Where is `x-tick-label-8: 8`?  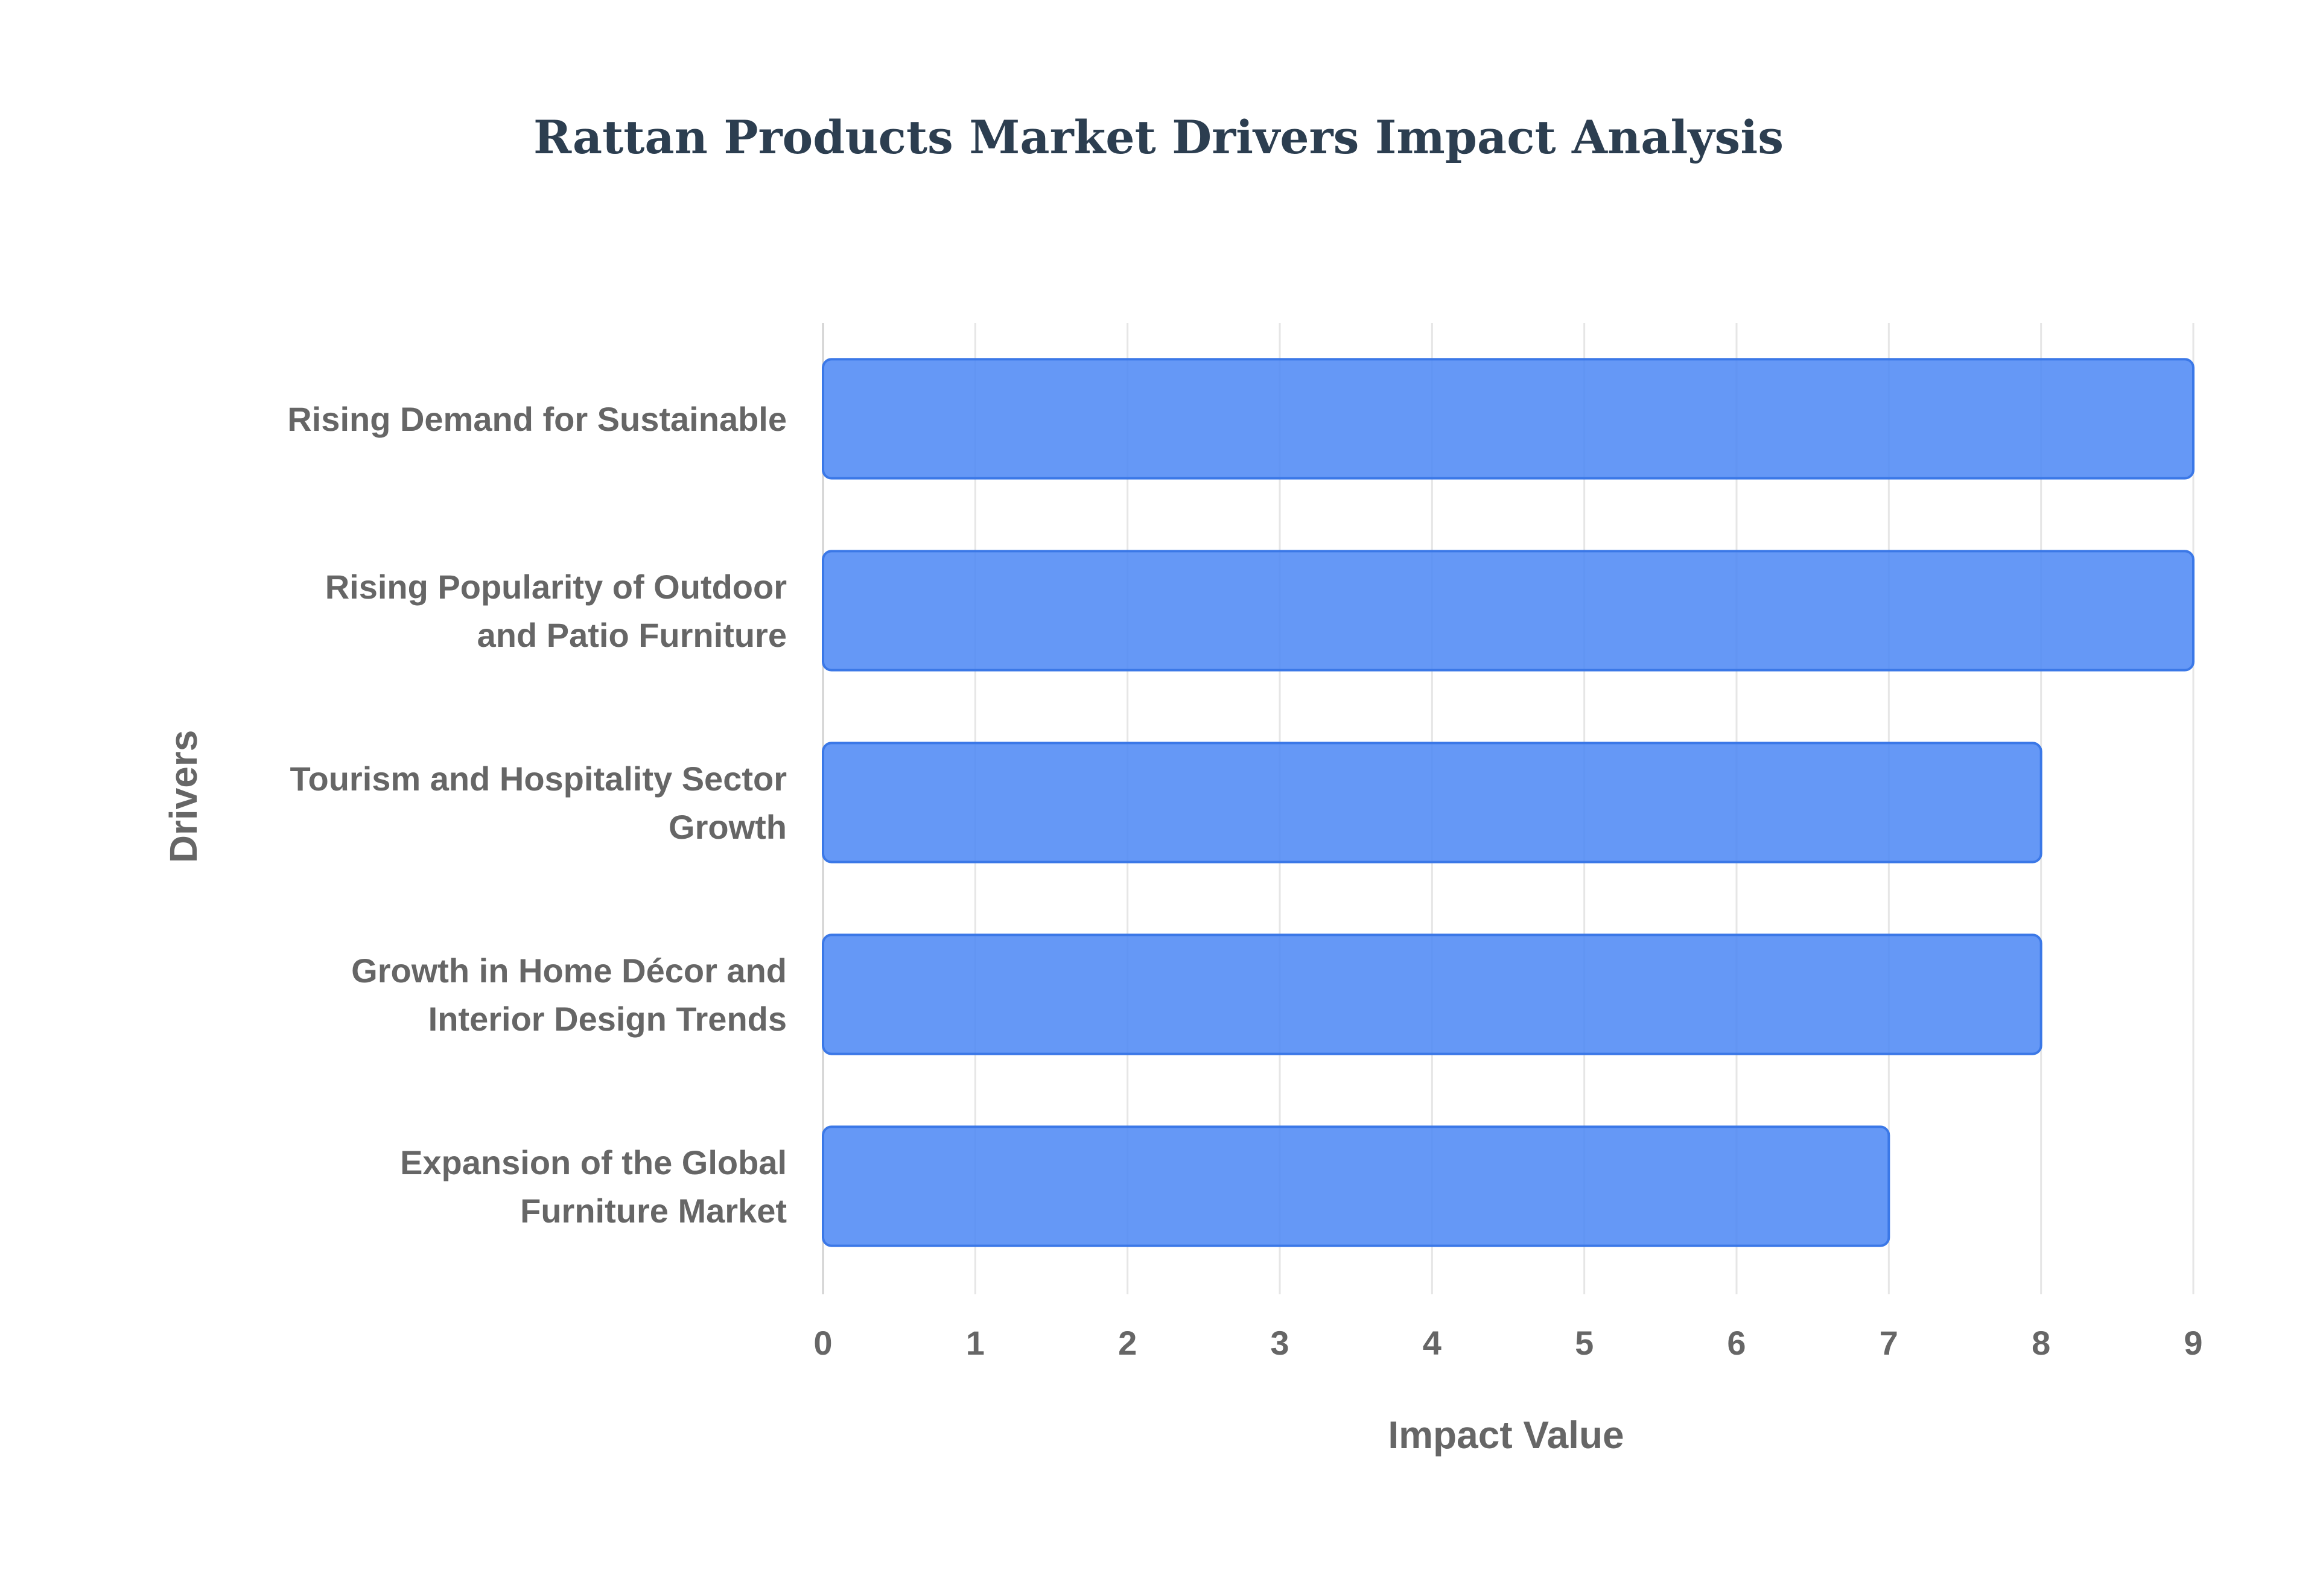 x-tick-label-8: 8 is located at coordinates (2041, 1343).